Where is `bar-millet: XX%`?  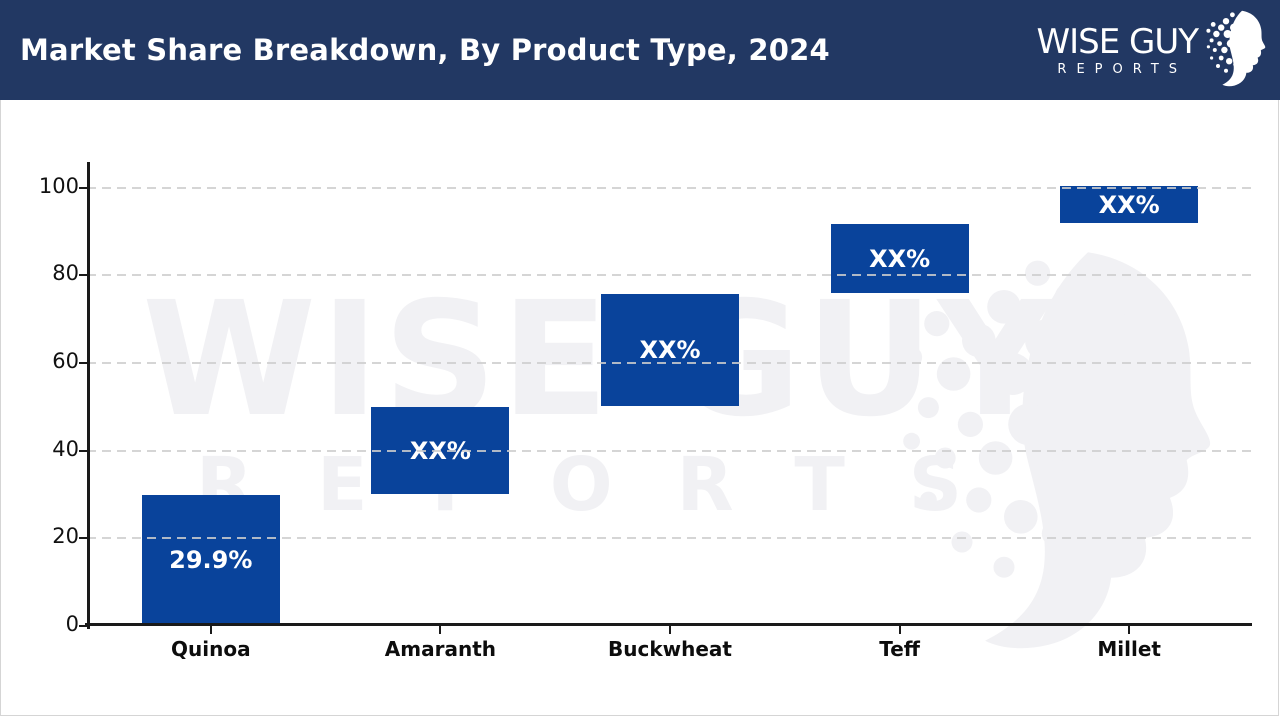
bar-millet: XX% is located at coordinates (1129, 204).